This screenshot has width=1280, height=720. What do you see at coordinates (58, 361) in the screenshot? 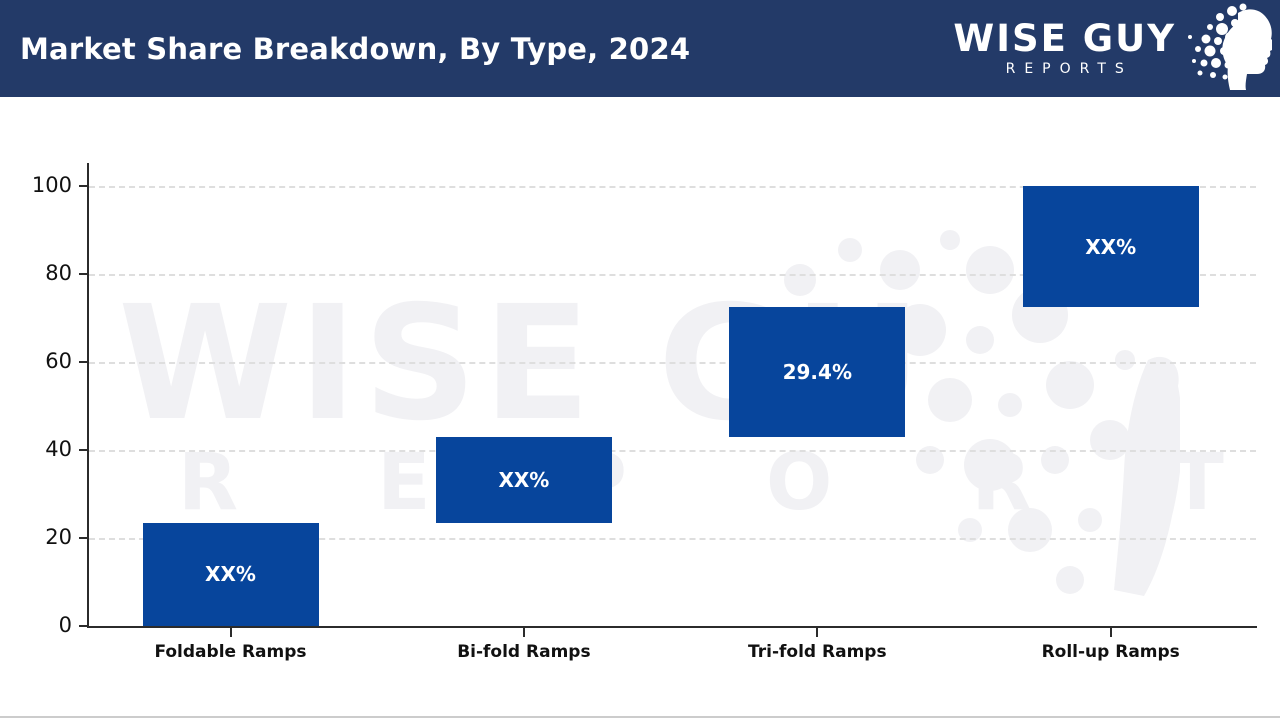
I see `y-tick-label-60: 60` at bounding box center [58, 361].